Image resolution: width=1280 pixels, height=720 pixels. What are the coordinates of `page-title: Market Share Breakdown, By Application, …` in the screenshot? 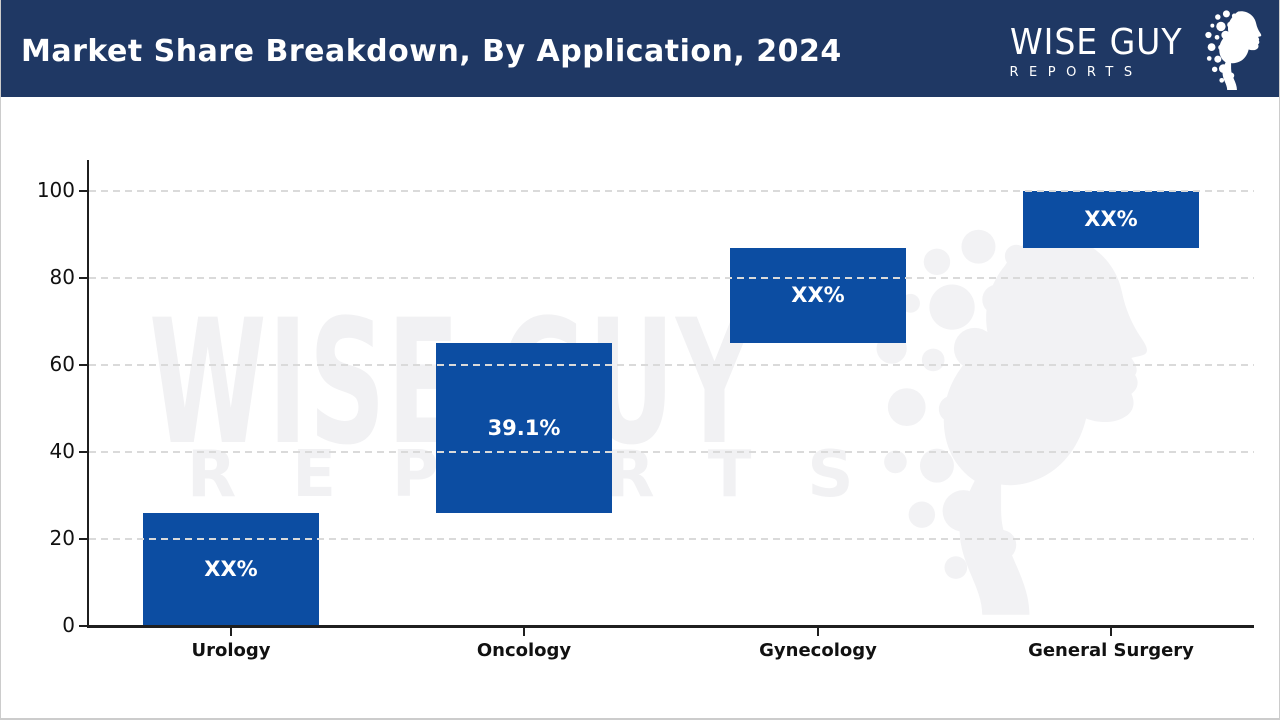 It's located at (431, 51).